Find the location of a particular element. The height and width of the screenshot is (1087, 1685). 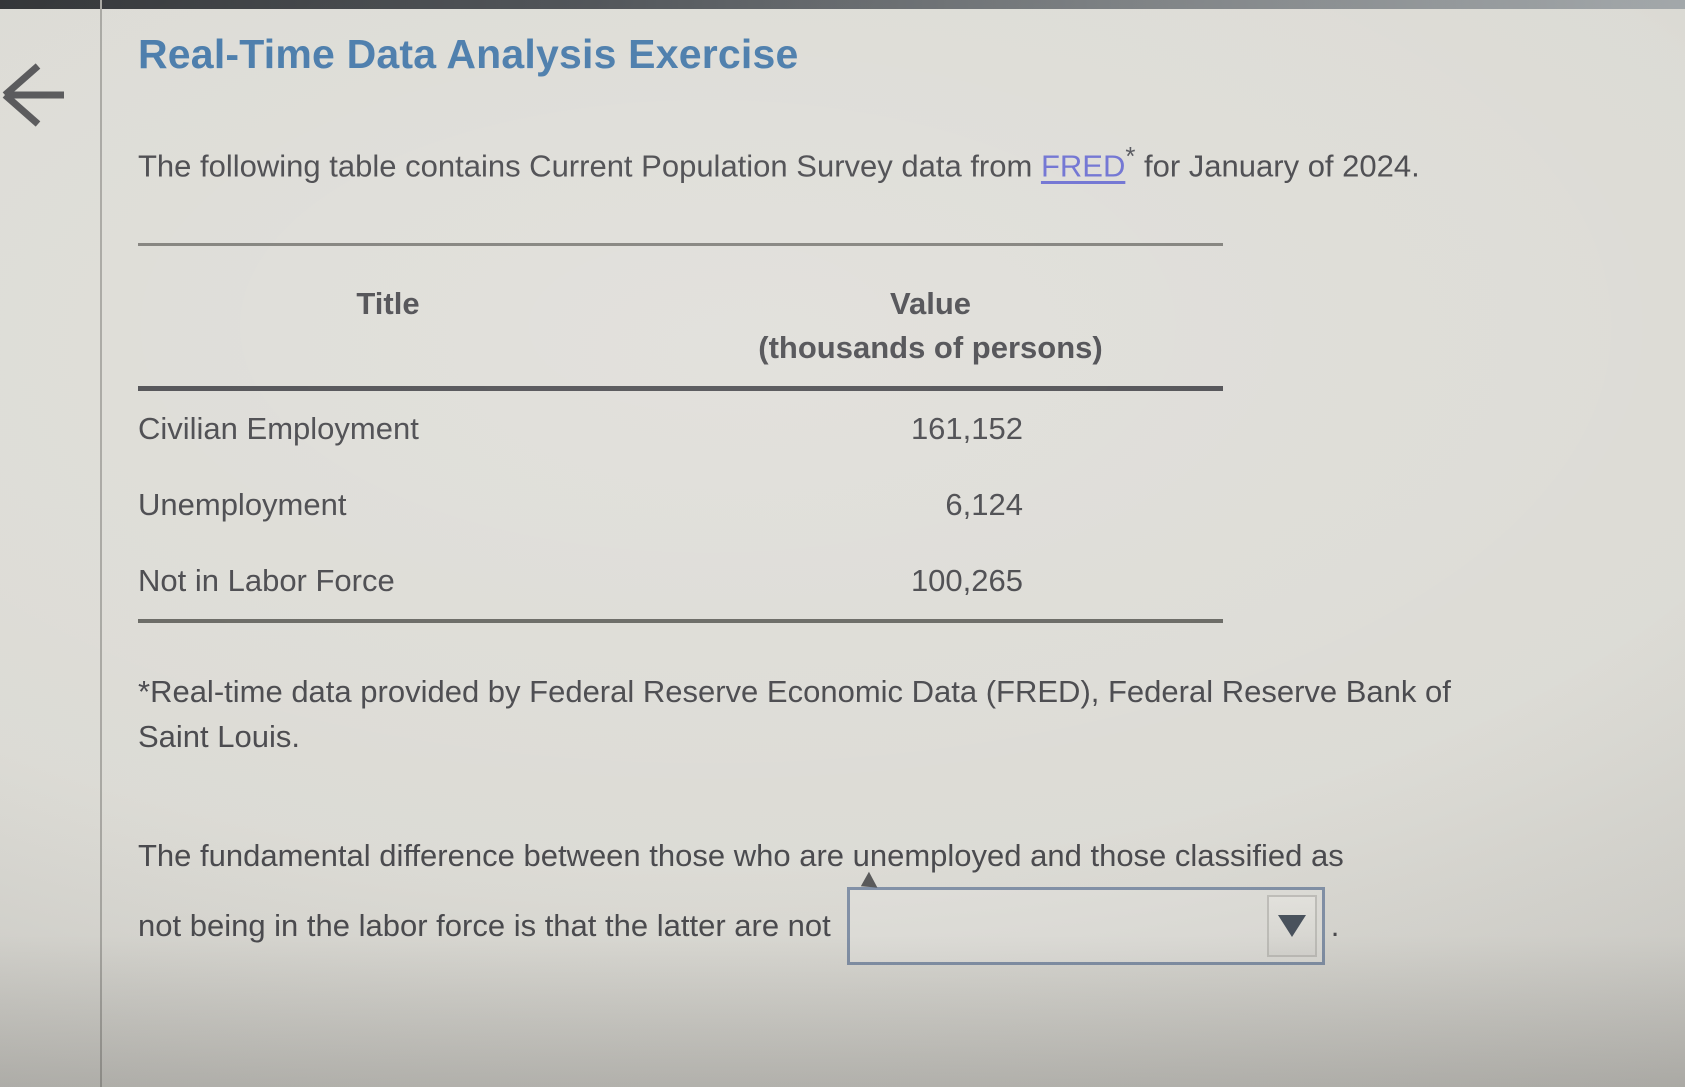

arrow-left-to-bar-icon is located at coordinates (36, 95).